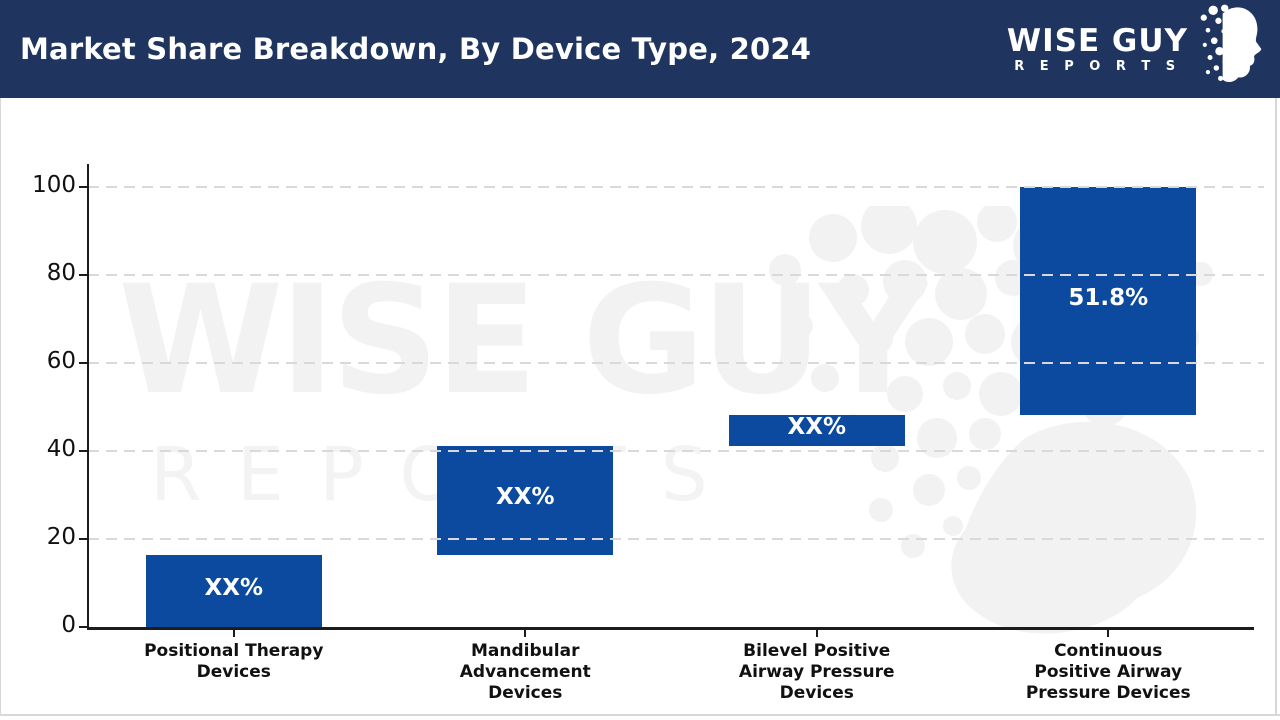 The width and height of the screenshot is (1280, 720). I want to click on x-axis-category-label: Bilevel Positive Airway Pressure Devices, so click(816, 672).